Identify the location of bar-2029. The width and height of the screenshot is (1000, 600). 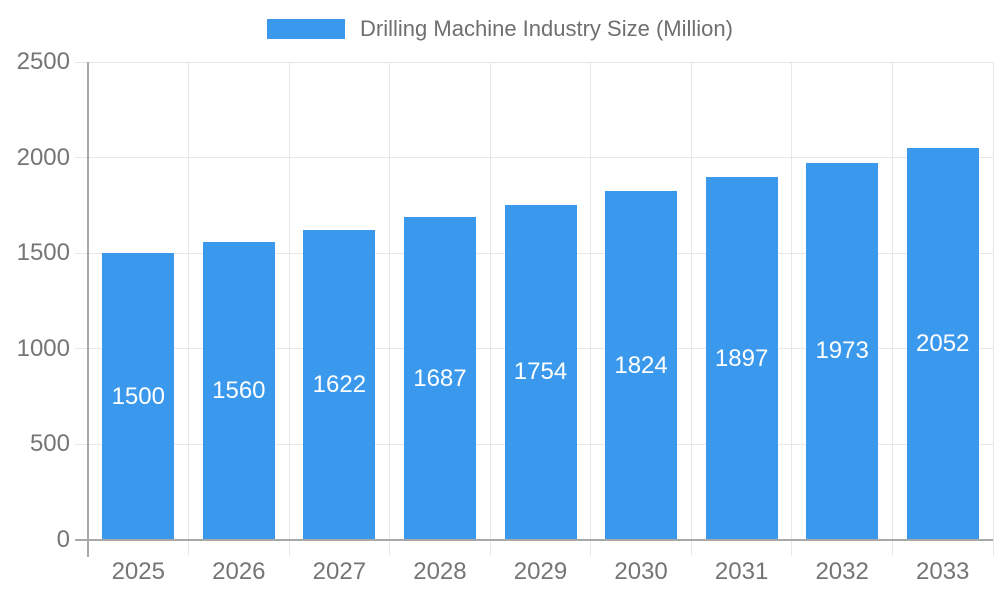
(540, 372).